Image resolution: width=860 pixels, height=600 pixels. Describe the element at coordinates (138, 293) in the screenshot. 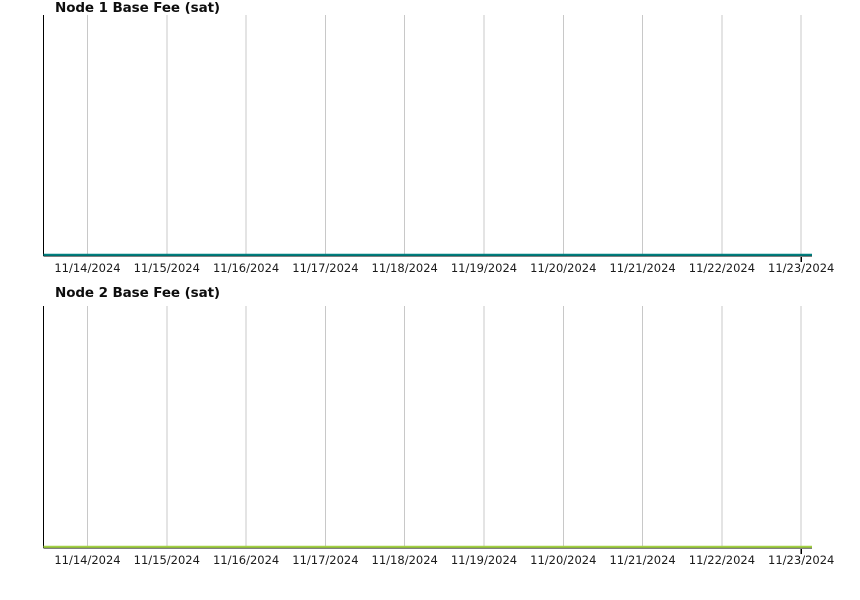

I see `chart-title-node-2: Node 2 Base Fee (sat)` at that location.